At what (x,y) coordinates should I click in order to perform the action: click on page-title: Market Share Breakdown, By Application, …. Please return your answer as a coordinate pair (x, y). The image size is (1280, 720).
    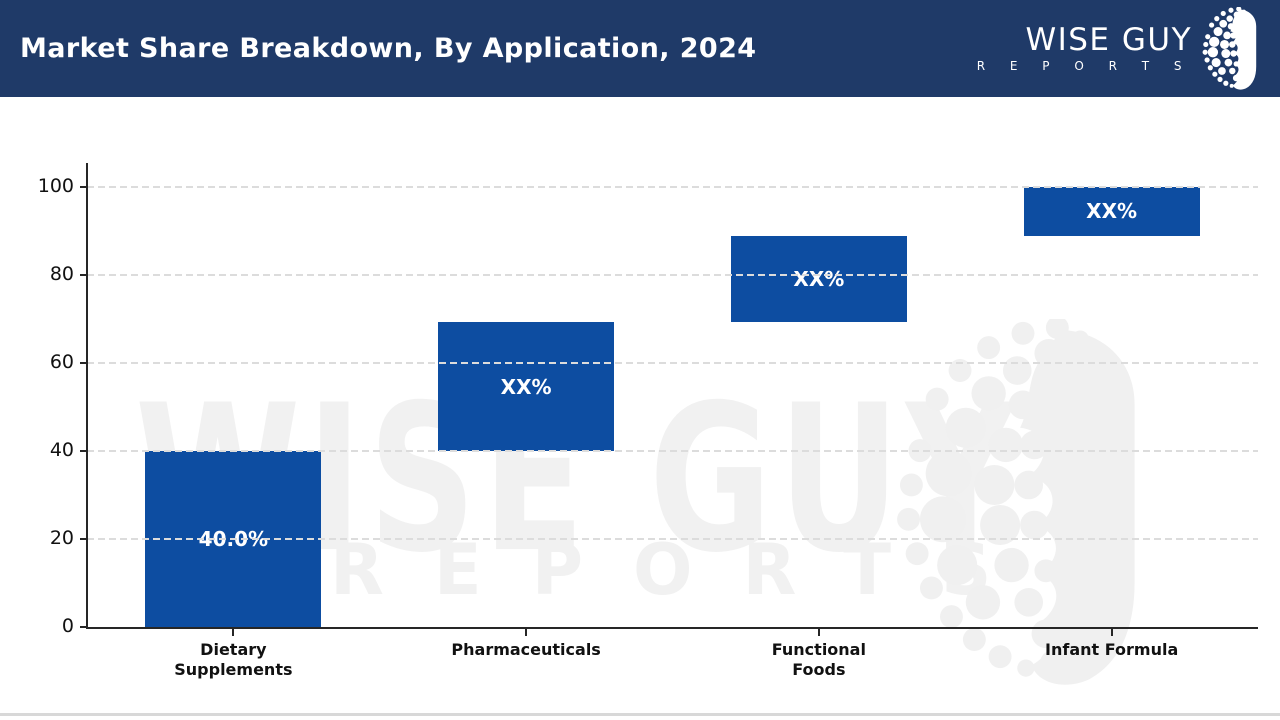
    Looking at the image, I should click on (388, 48).